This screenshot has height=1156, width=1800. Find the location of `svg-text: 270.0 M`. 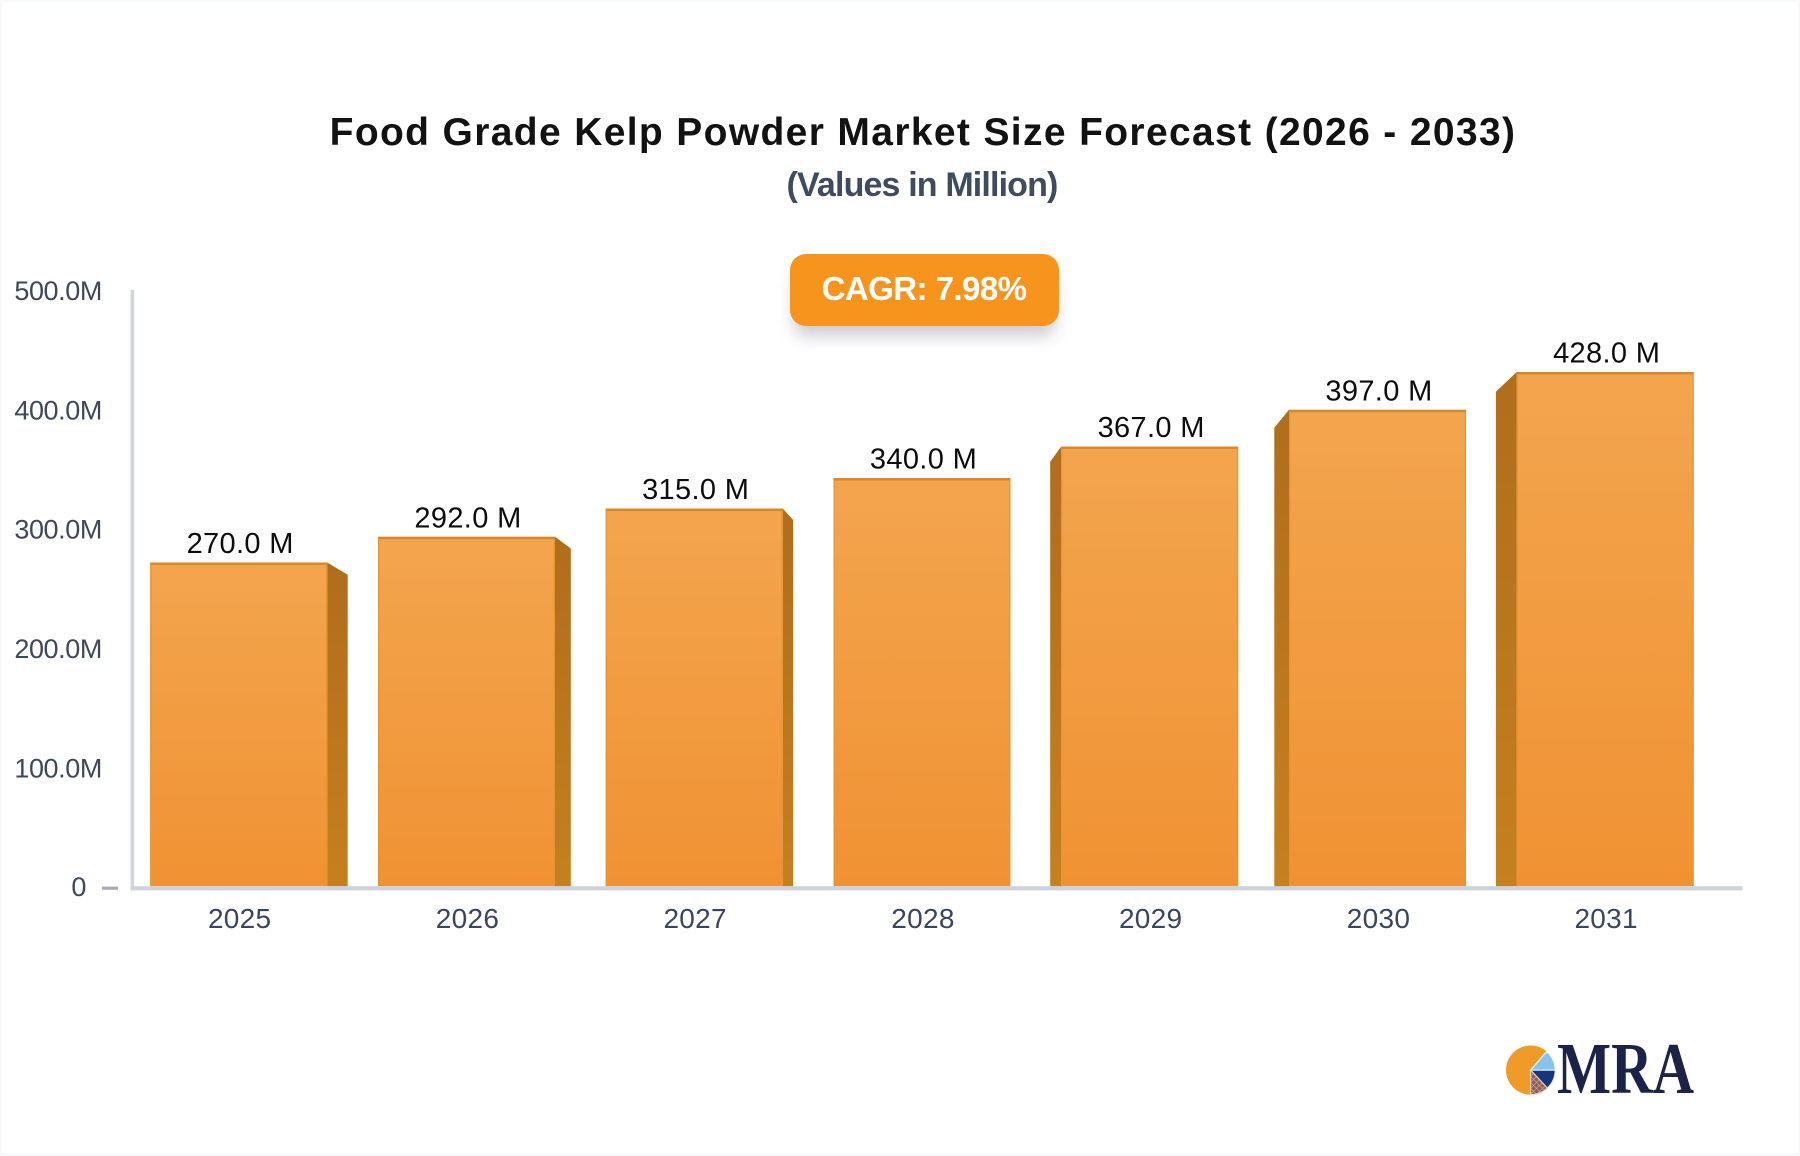

svg-text: 270.0 M is located at coordinates (240, 544).